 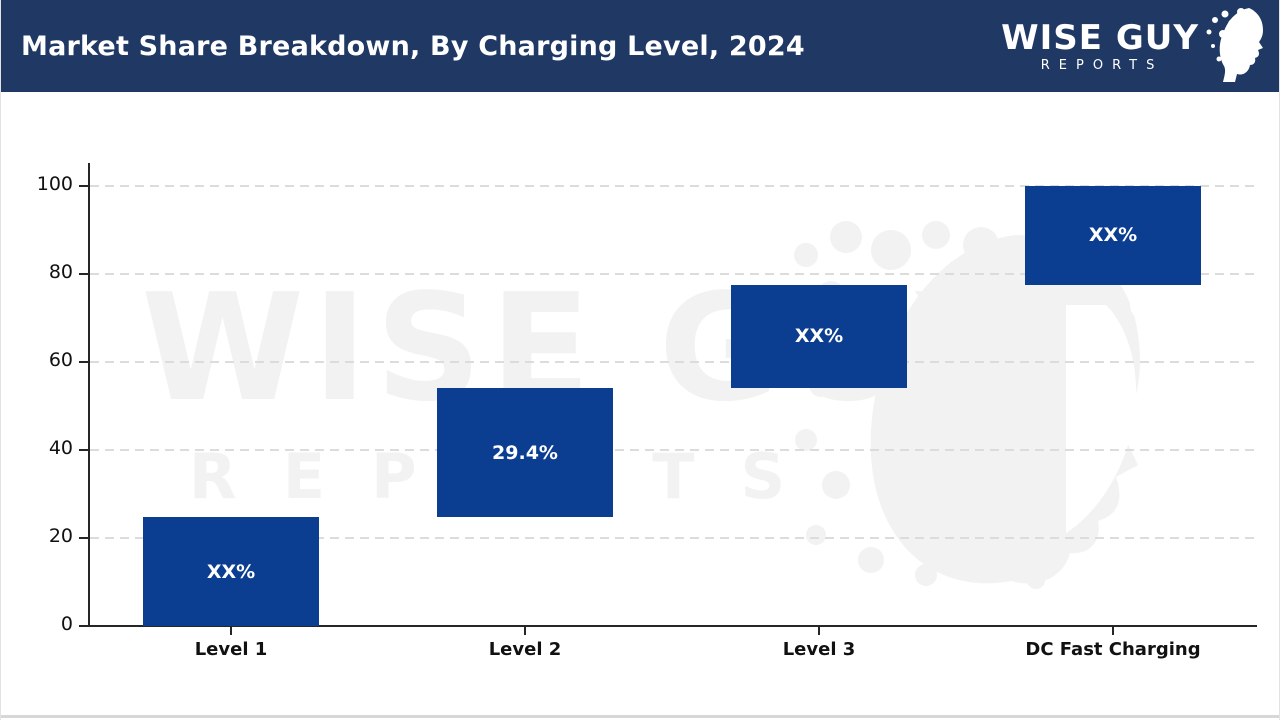 I want to click on brand-head-icon, so click(x=1234, y=46).